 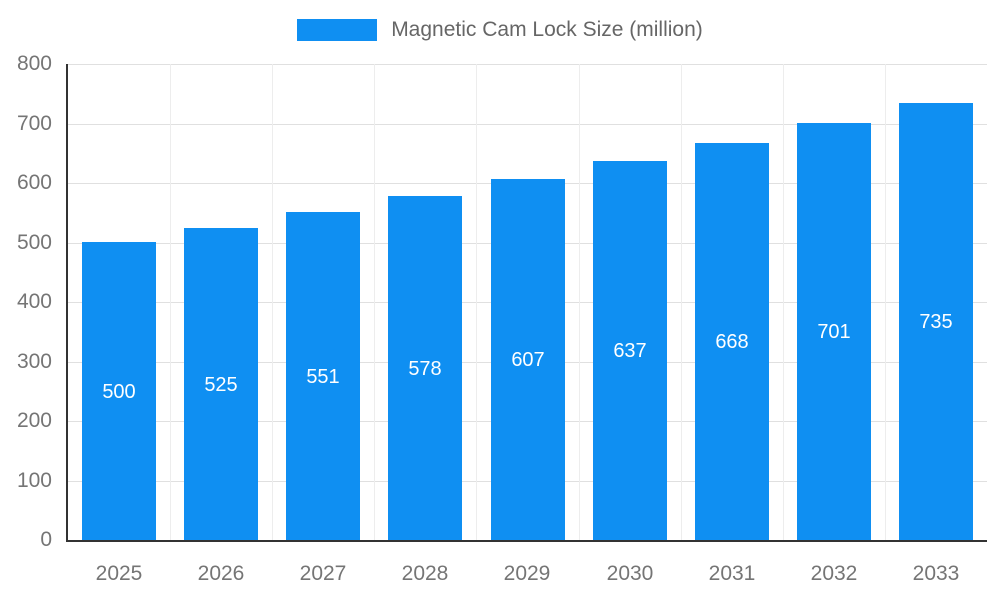 I want to click on y-axis-tick-label: 800, so click(x=34, y=63).